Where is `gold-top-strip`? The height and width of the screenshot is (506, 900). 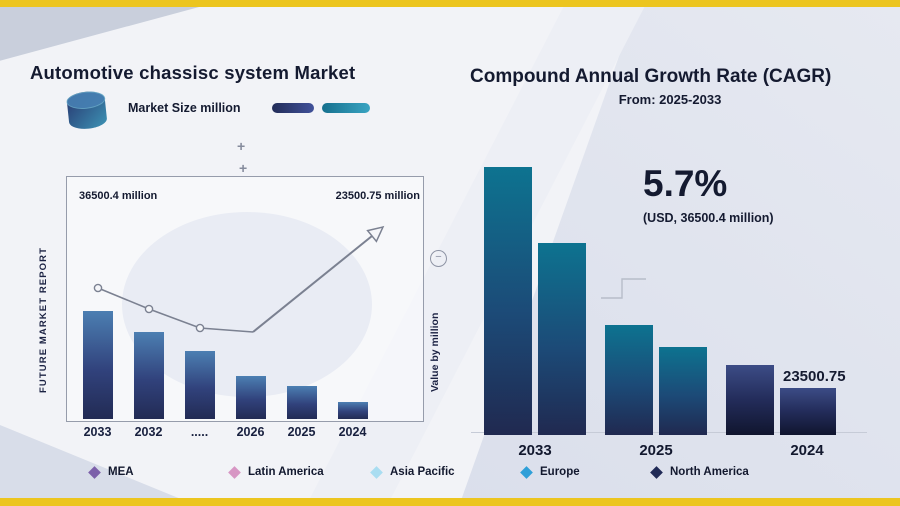
gold-top-strip is located at coordinates (450, 3).